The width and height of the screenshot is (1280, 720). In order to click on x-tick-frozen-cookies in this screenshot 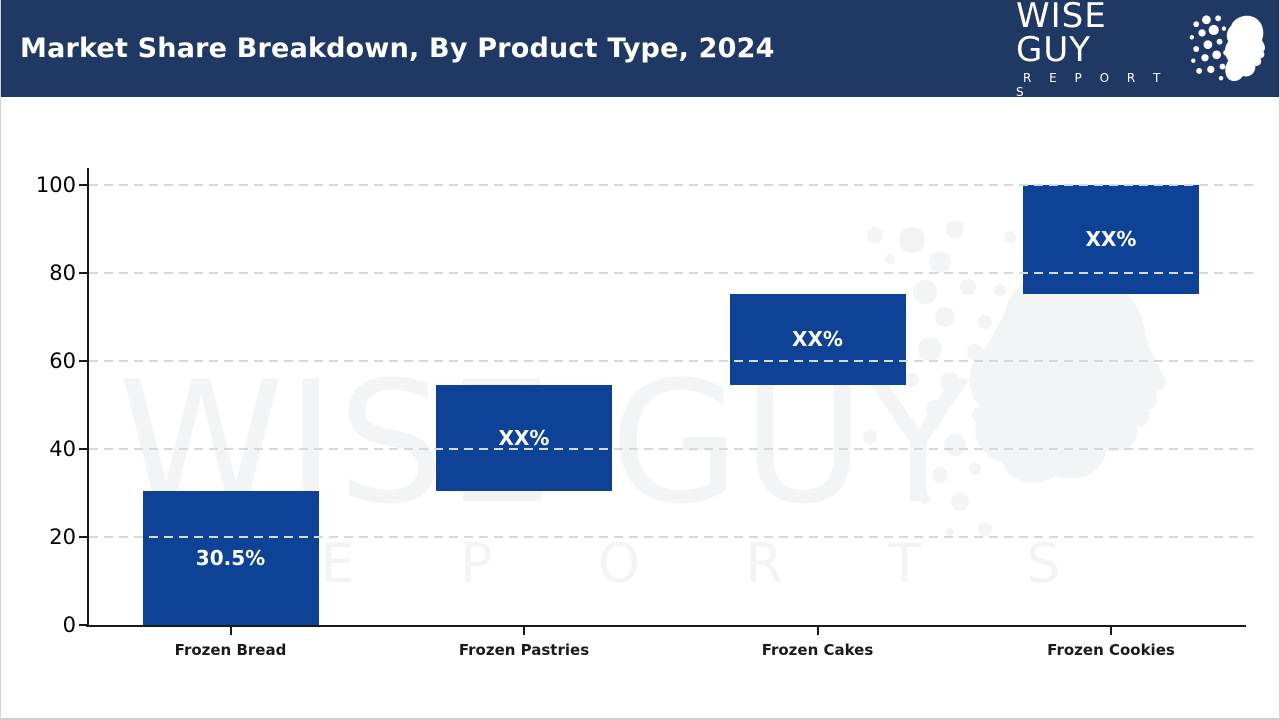, I will do `click(1111, 631)`.